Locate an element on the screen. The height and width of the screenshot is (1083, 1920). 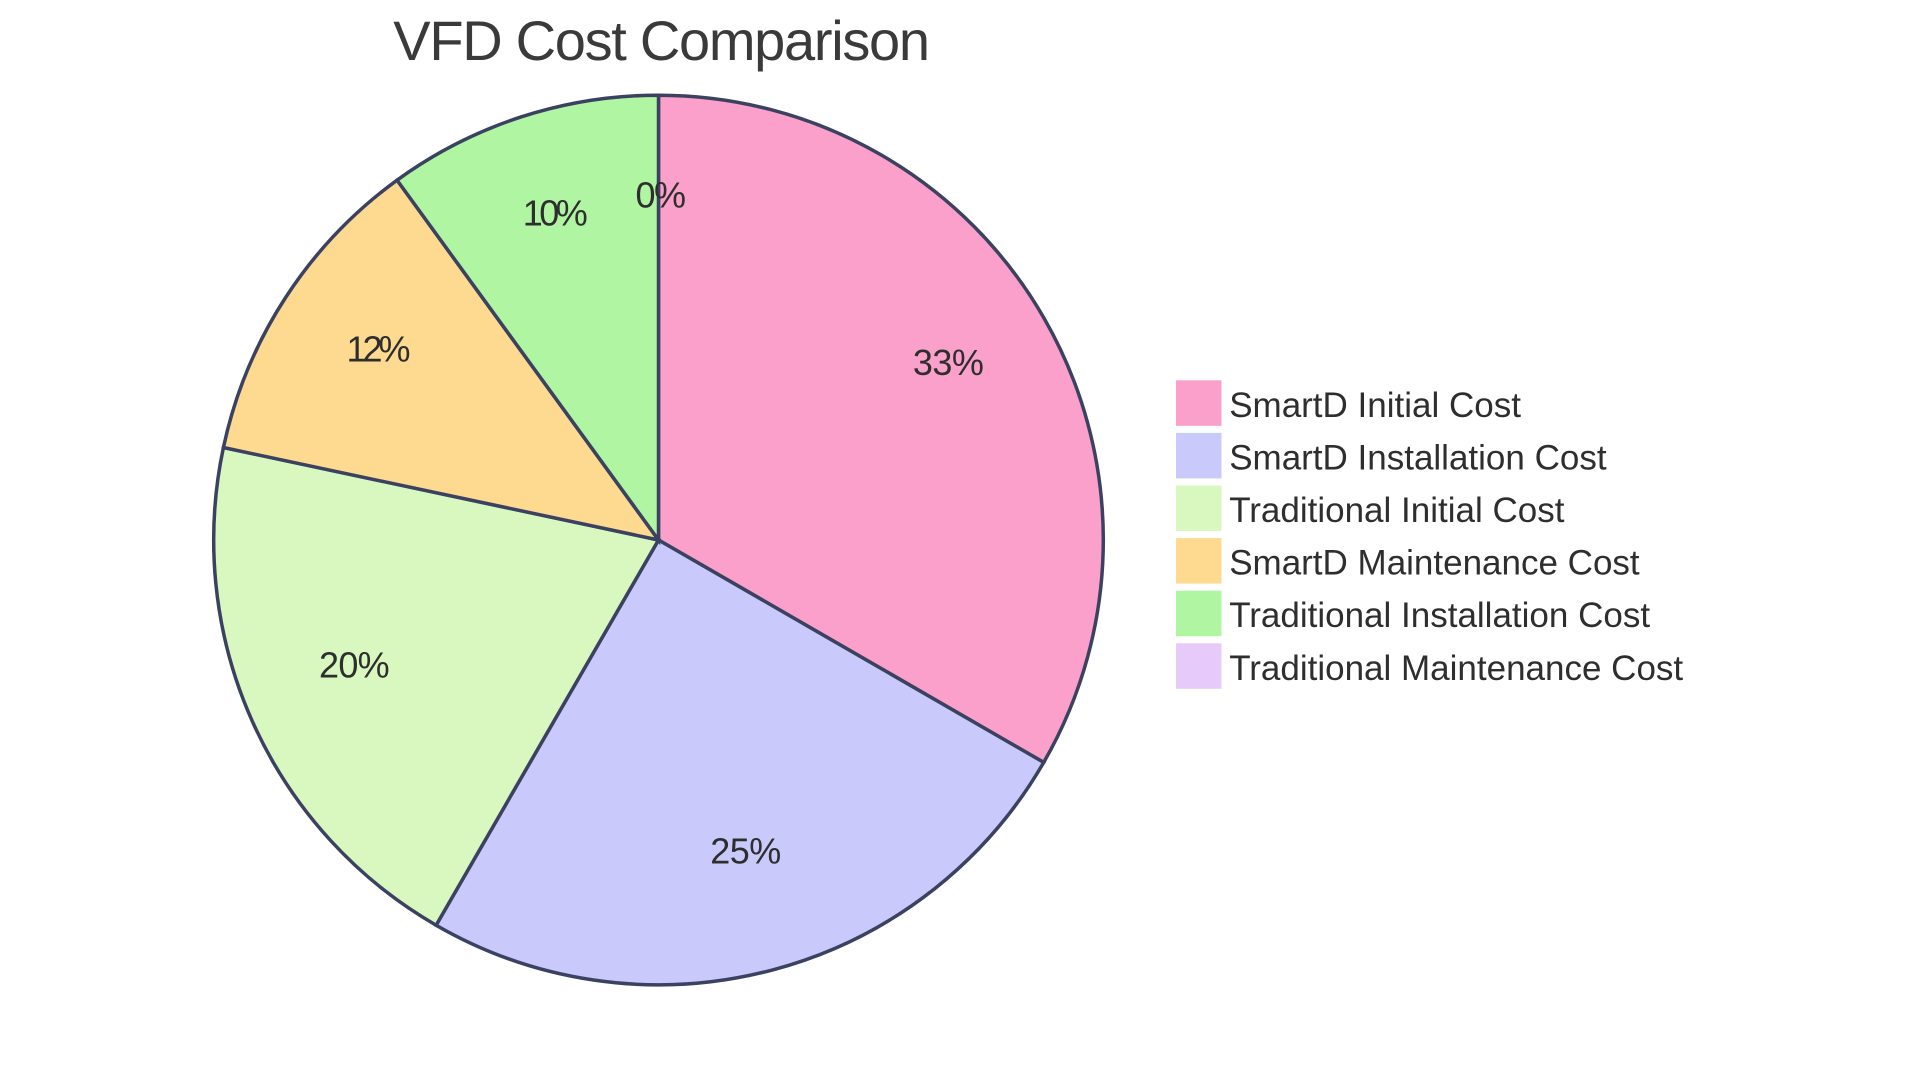
svg-text: 12% is located at coordinates (377, 349).